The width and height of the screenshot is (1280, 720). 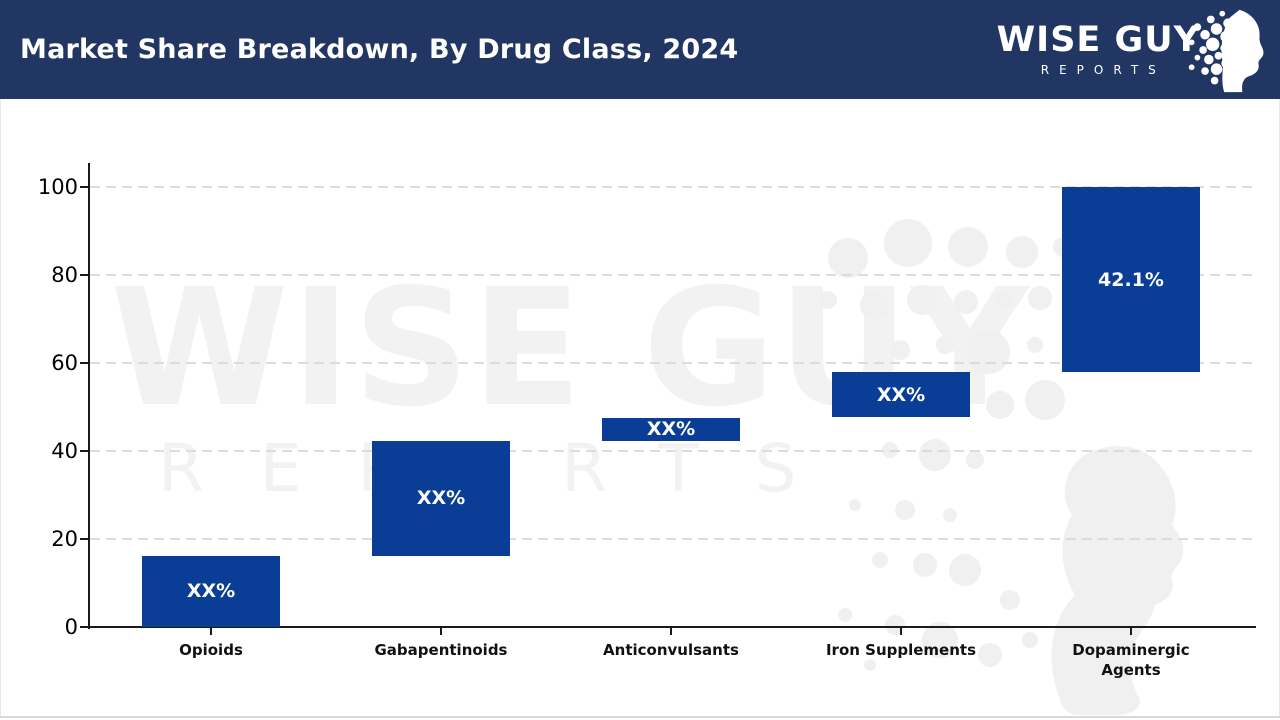 I want to click on page-bottom-border, so click(x=640, y=717).